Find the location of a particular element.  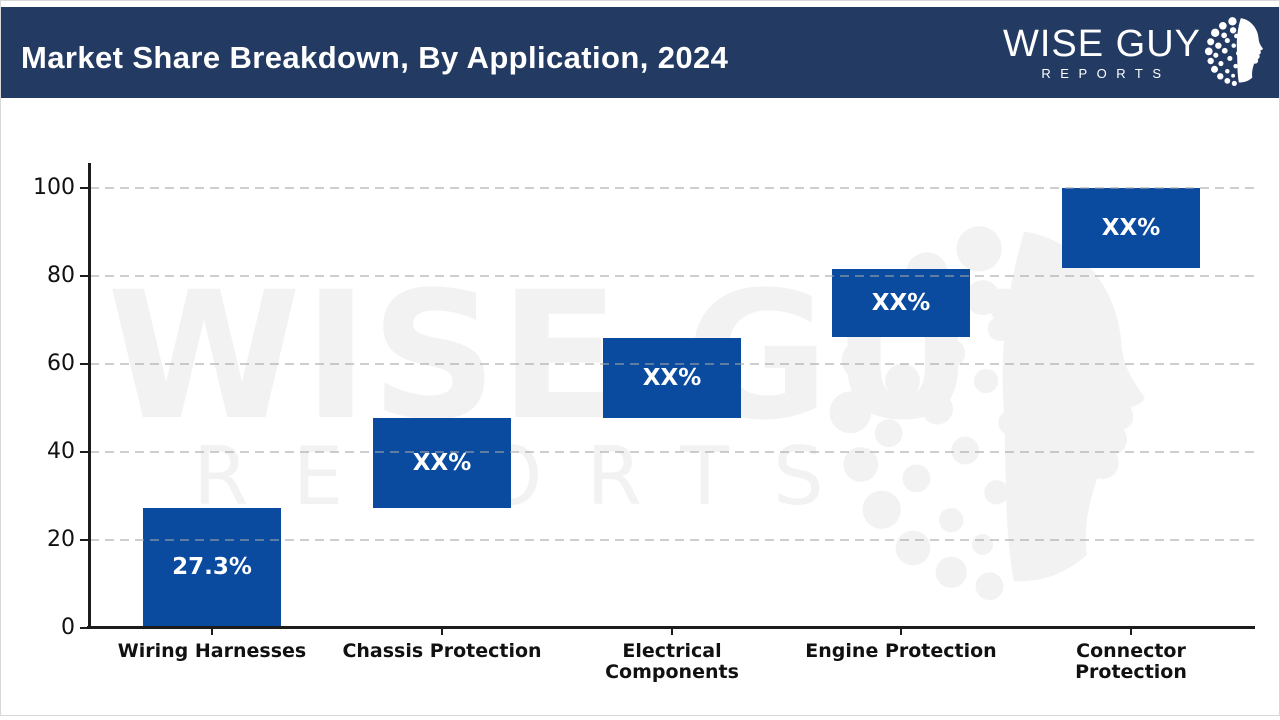

y-tick-label: 80 is located at coordinates (61, 275).